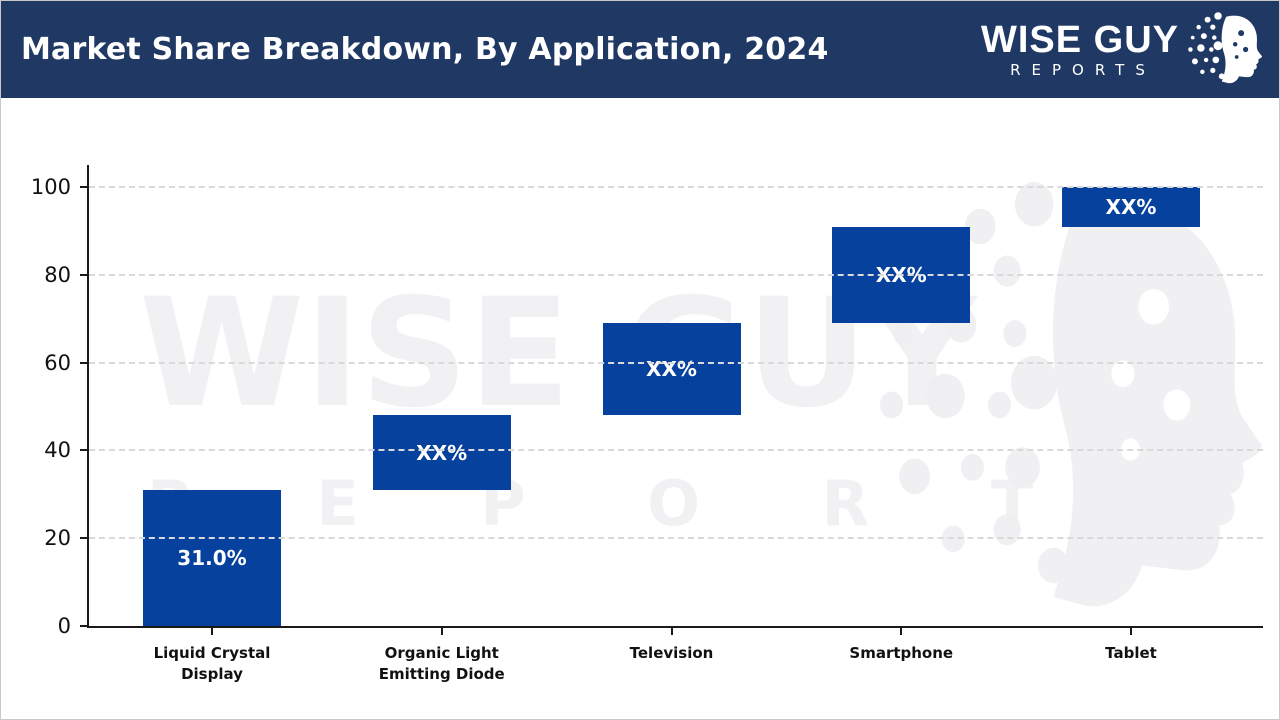  What do you see at coordinates (671, 653) in the screenshot?
I see `x-category-label: Television` at bounding box center [671, 653].